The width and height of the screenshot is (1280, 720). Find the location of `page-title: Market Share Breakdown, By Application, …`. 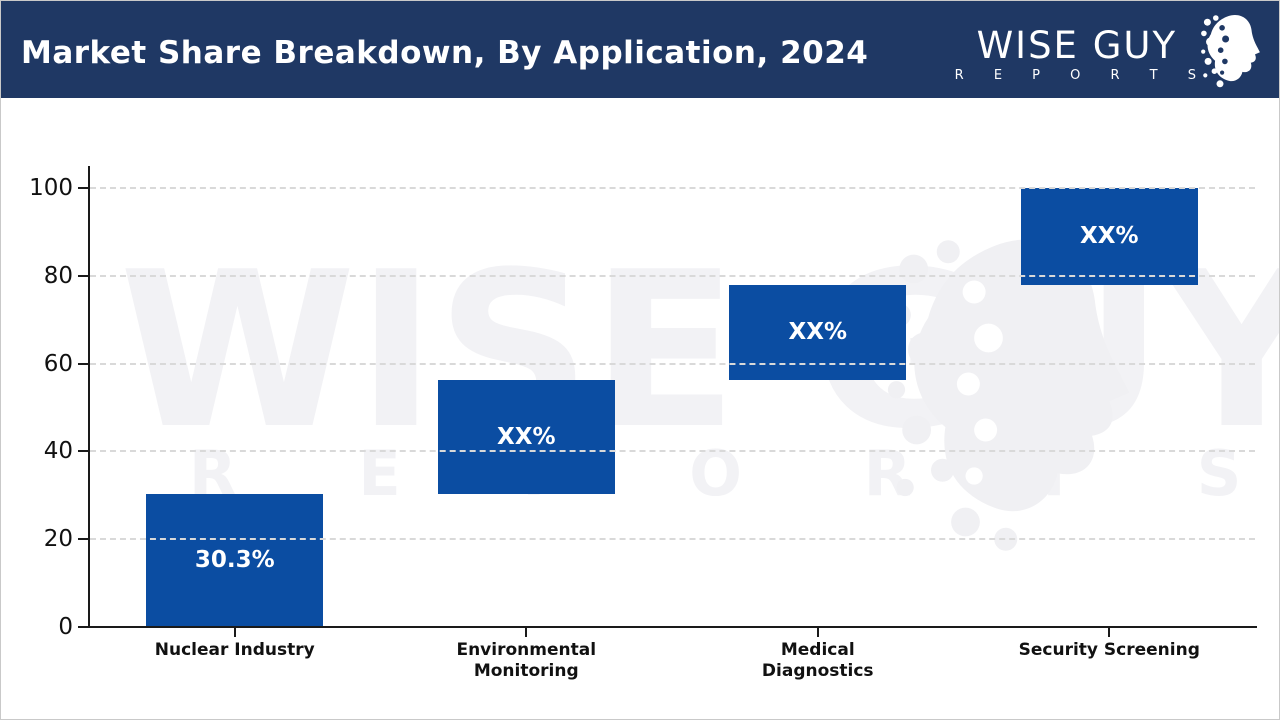

page-title: Market Share Breakdown, By Application, … is located at coordinates (445, 53).